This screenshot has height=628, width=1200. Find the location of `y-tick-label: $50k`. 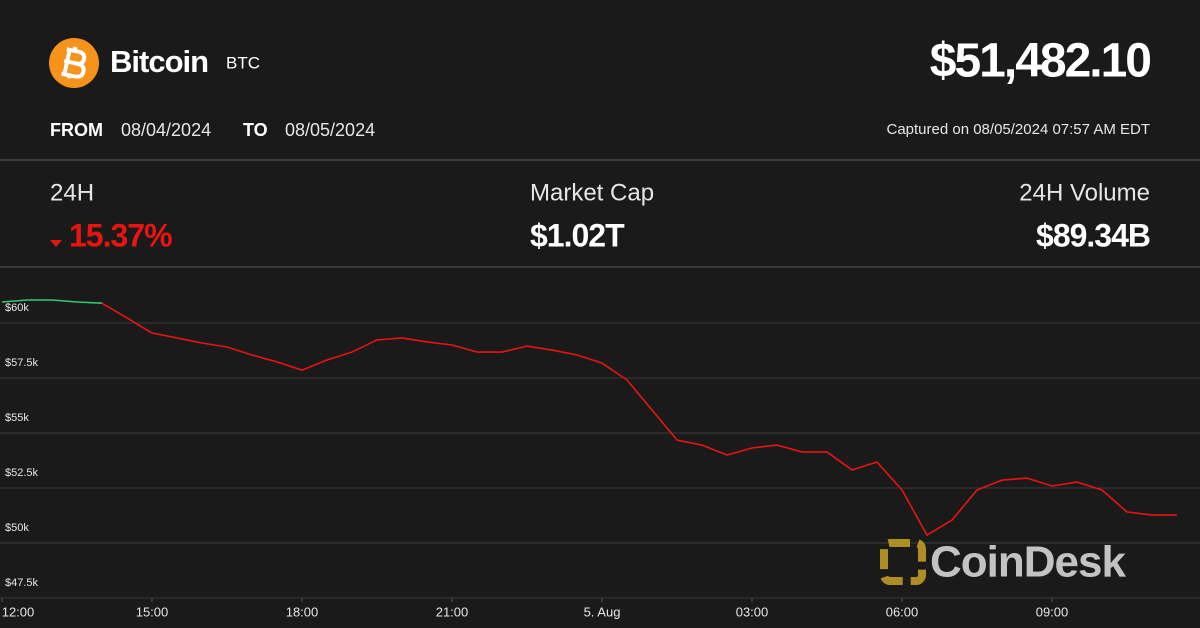

y-tick-label: $50k is located at coordinates (17, 528).